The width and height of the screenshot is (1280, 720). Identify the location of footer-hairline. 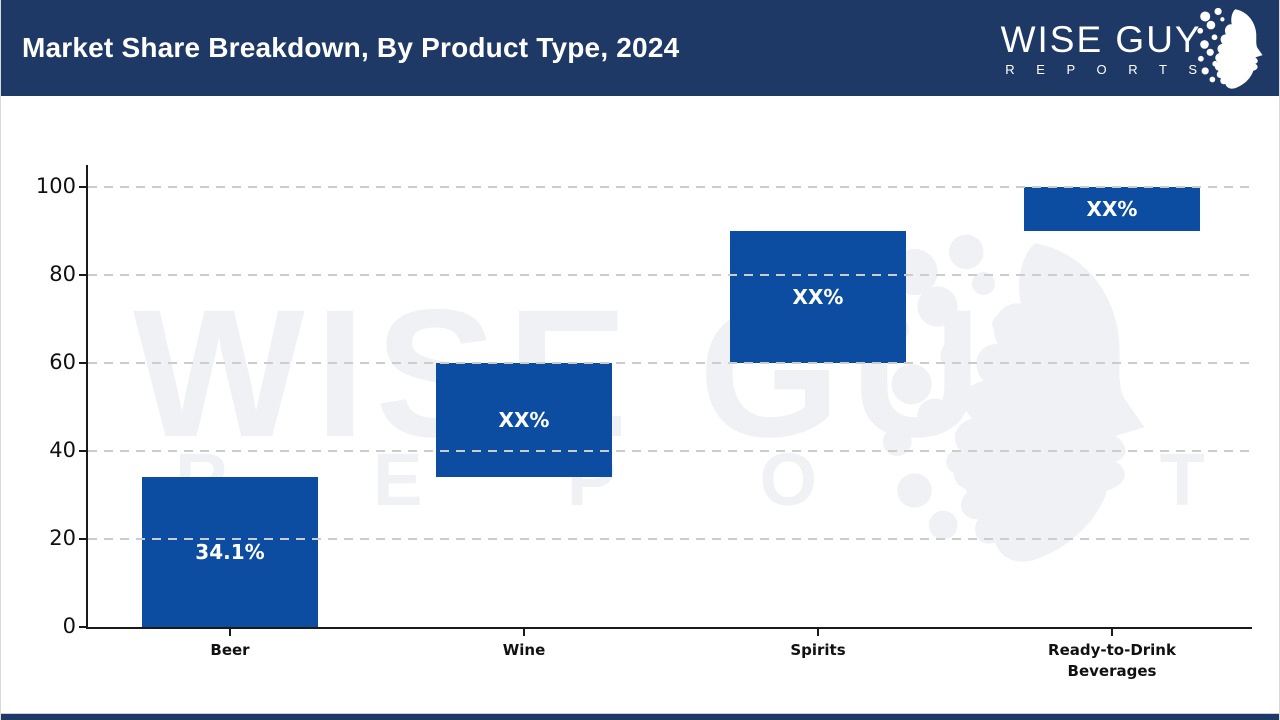
(640, 713).